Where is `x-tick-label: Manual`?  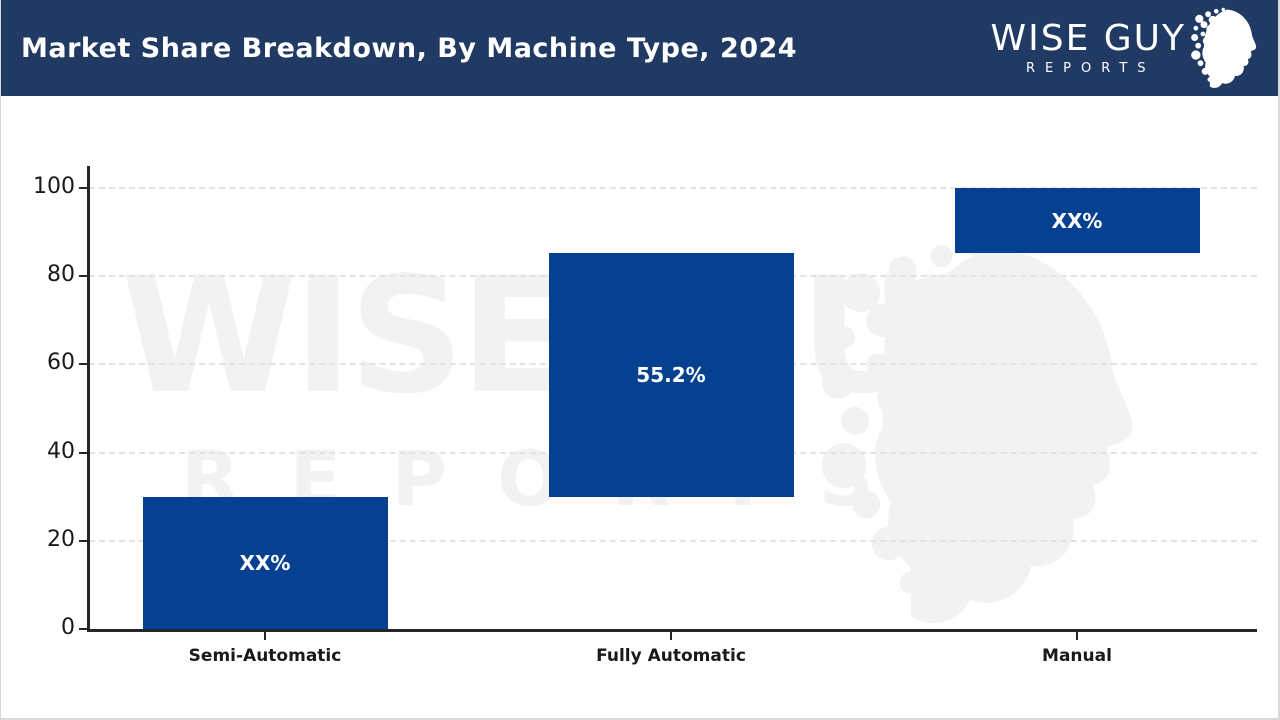
x-tick-label: Manual is located at coordinates (1077, 656).